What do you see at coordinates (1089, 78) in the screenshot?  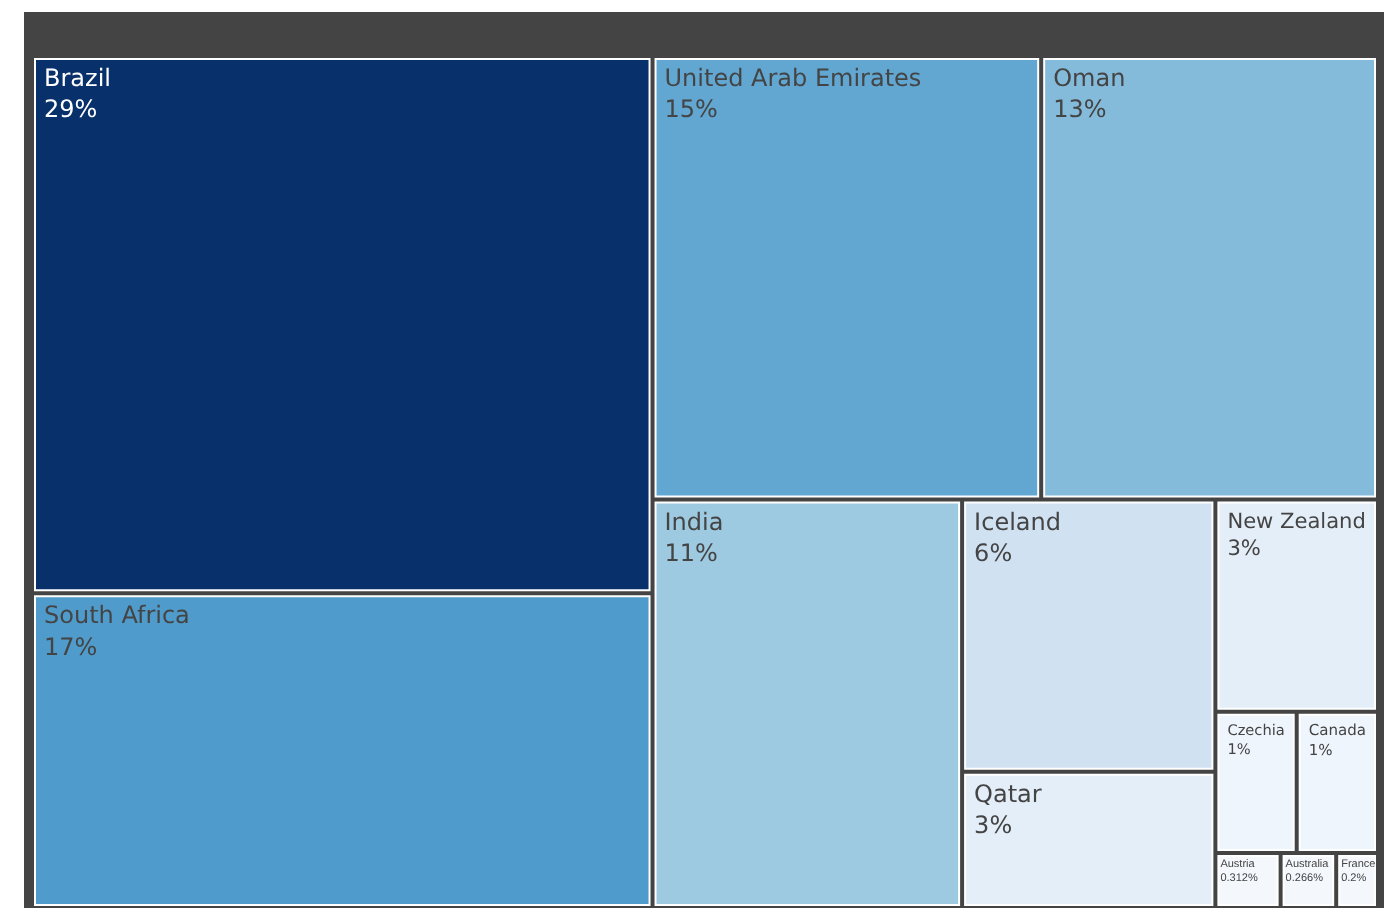 I see `category-label: Oman` at bounding box center [1089, 78].